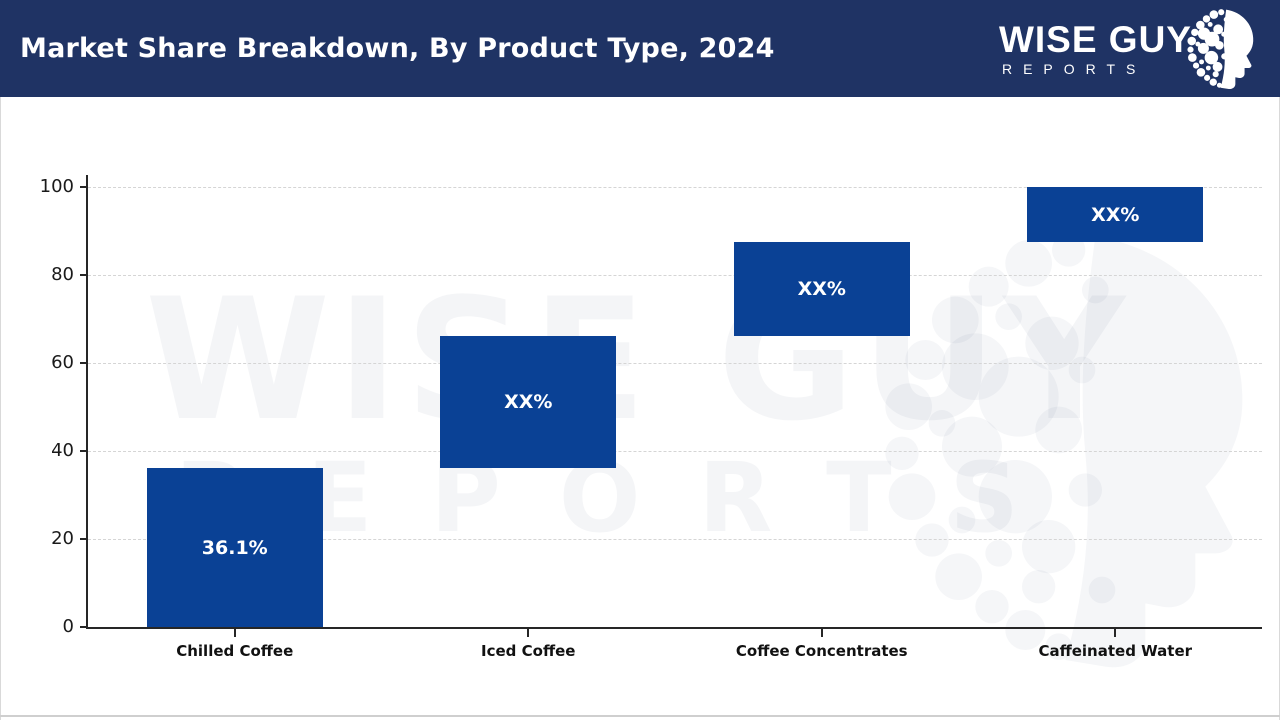 This screenshot has width=1280, height=720. What do you see at coordinates (56, 186) in the screenshot?
I see `y-tick-label-100: 100` at bounding box center [56, 186].